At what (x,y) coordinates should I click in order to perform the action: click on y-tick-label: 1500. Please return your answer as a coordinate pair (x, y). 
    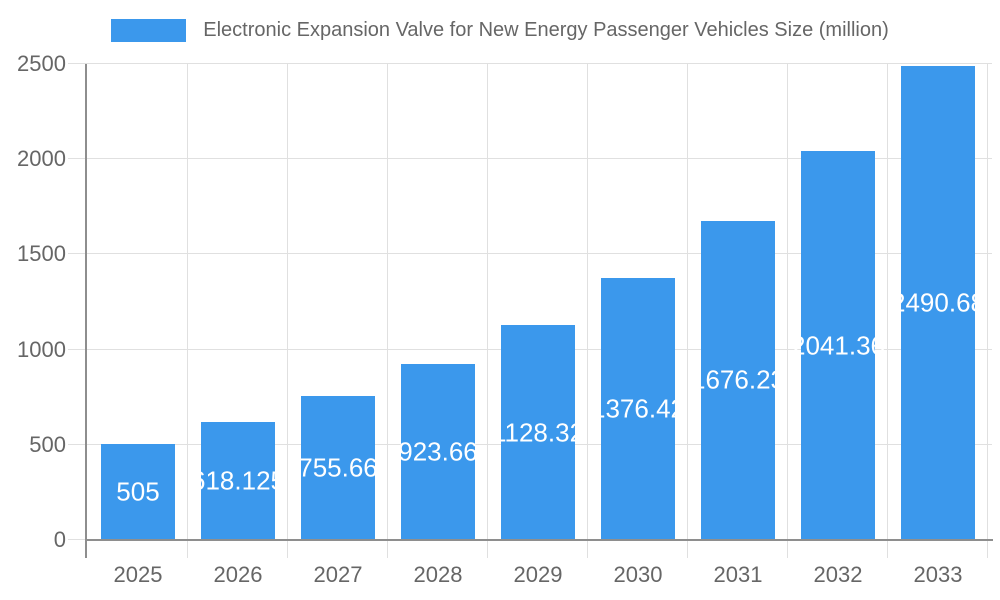
    Looking at the image, I should click on (41, 254).